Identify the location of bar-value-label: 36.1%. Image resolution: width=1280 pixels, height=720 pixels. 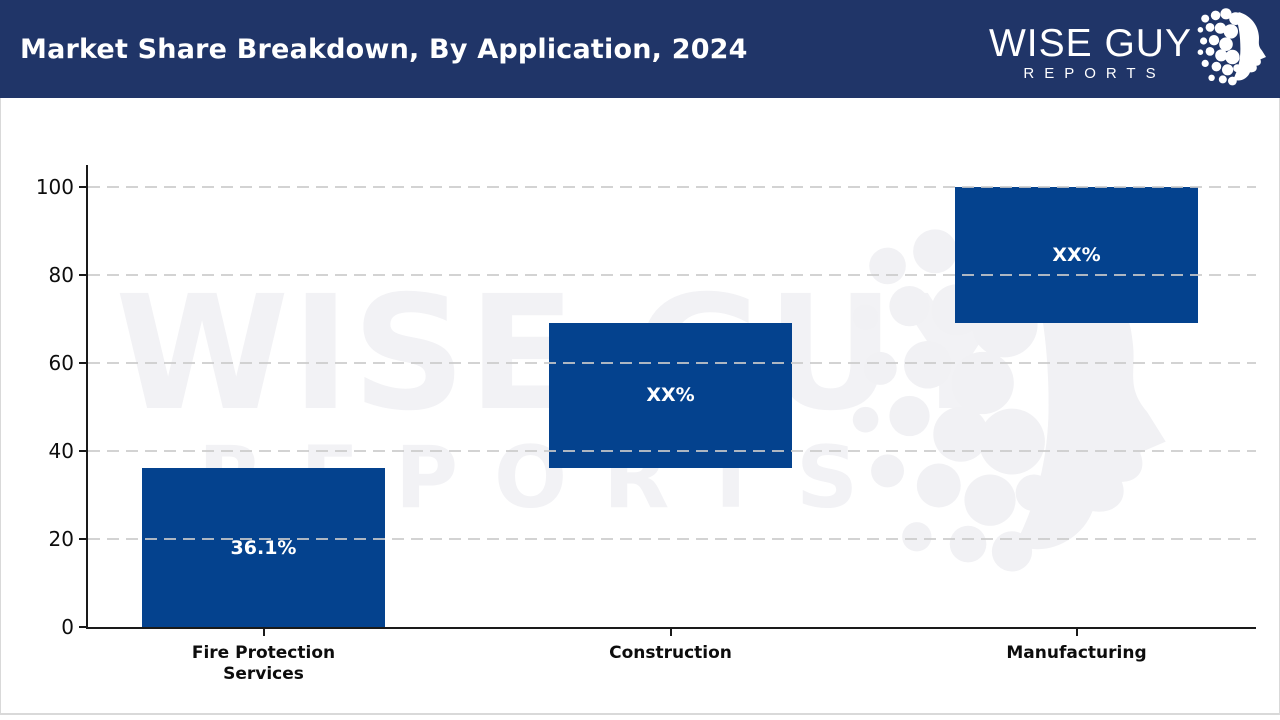
(263, 547).